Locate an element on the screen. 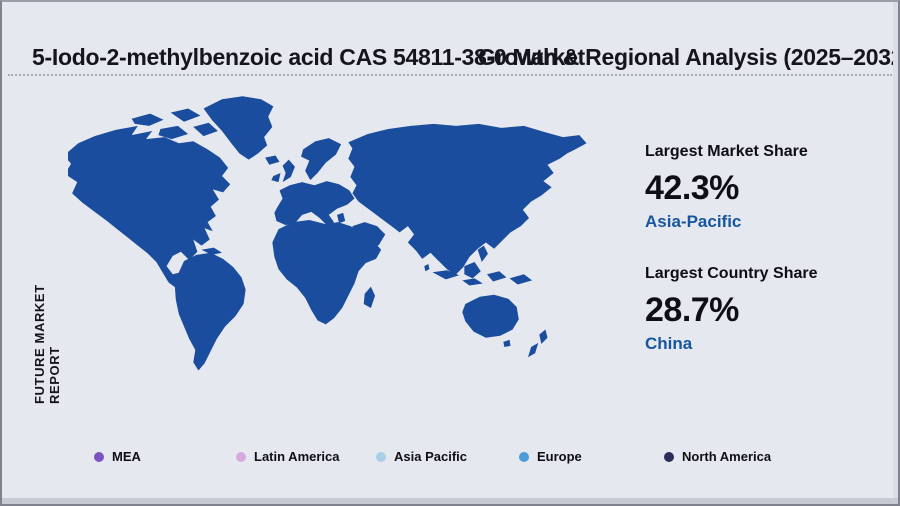 The height and width of the screenshot is (506, 900). stat-largest-market-share: Largest Market Share 42.3% Asia-Pacific is located at coordinates (726, 187).